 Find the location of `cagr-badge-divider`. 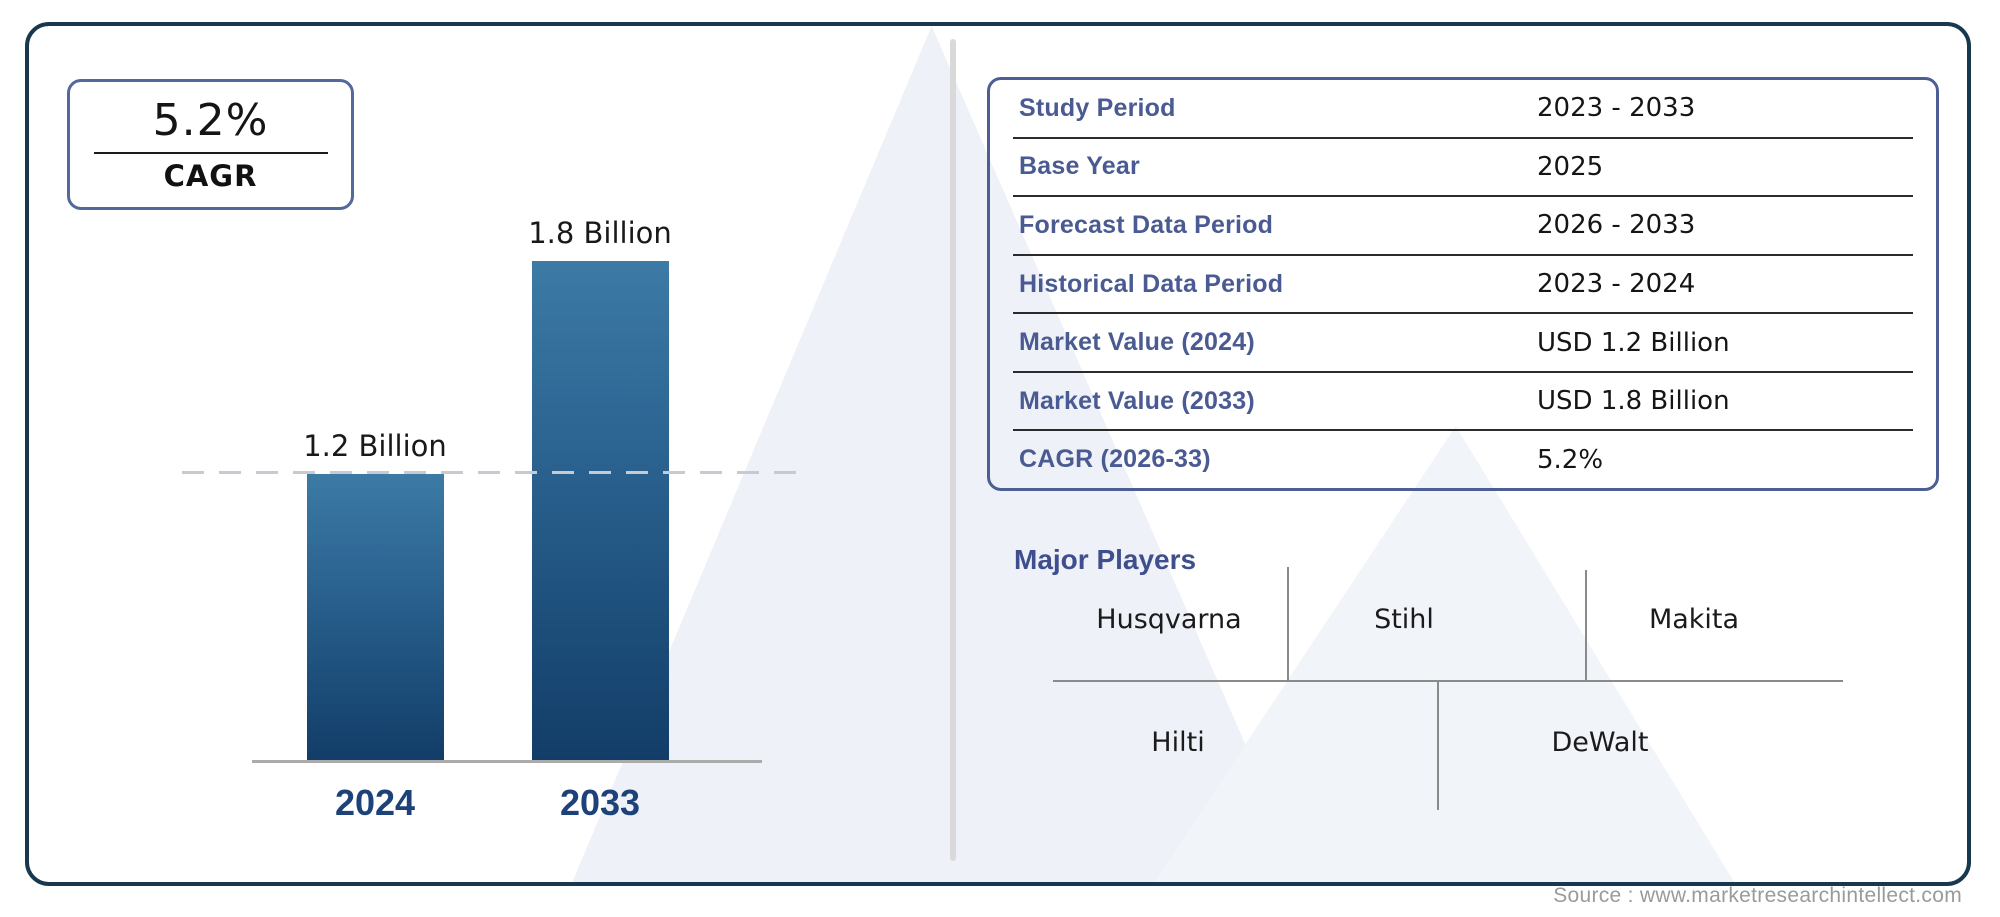

cagr-badge-divider is located at coordinates (210, 152).